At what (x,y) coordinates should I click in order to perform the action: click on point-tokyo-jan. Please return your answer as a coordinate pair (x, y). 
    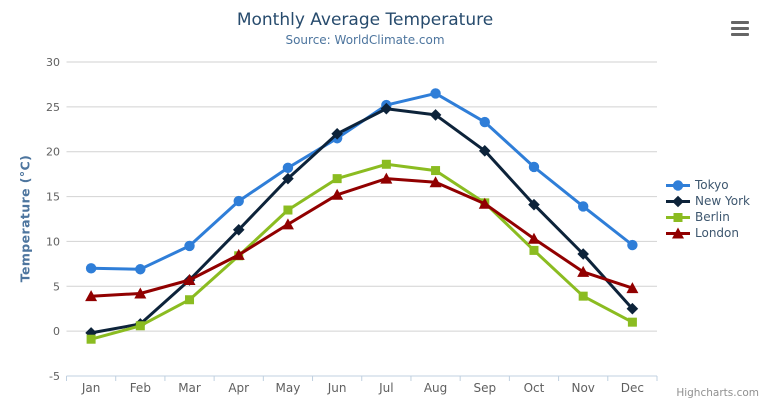
    Looking at the image, I should click on (91, 268).